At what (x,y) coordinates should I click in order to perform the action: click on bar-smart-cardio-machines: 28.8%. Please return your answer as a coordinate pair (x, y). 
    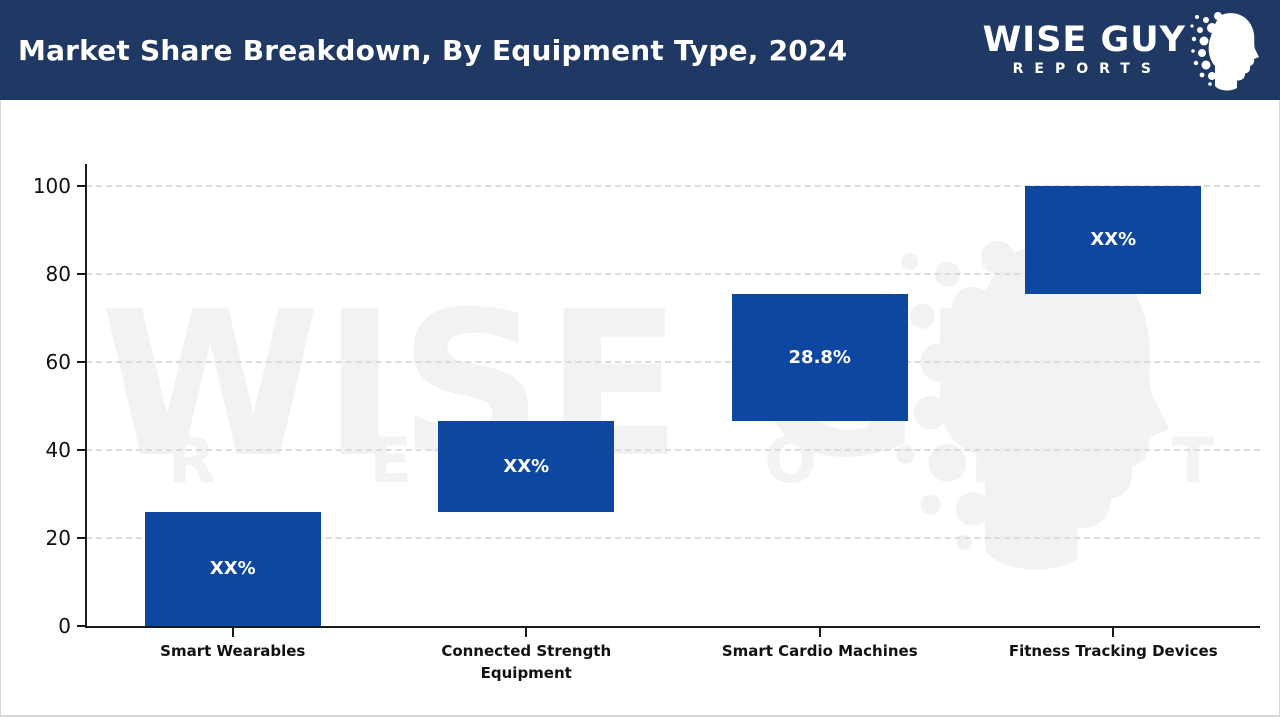
    Looking at the image, I should click on (819, 357).